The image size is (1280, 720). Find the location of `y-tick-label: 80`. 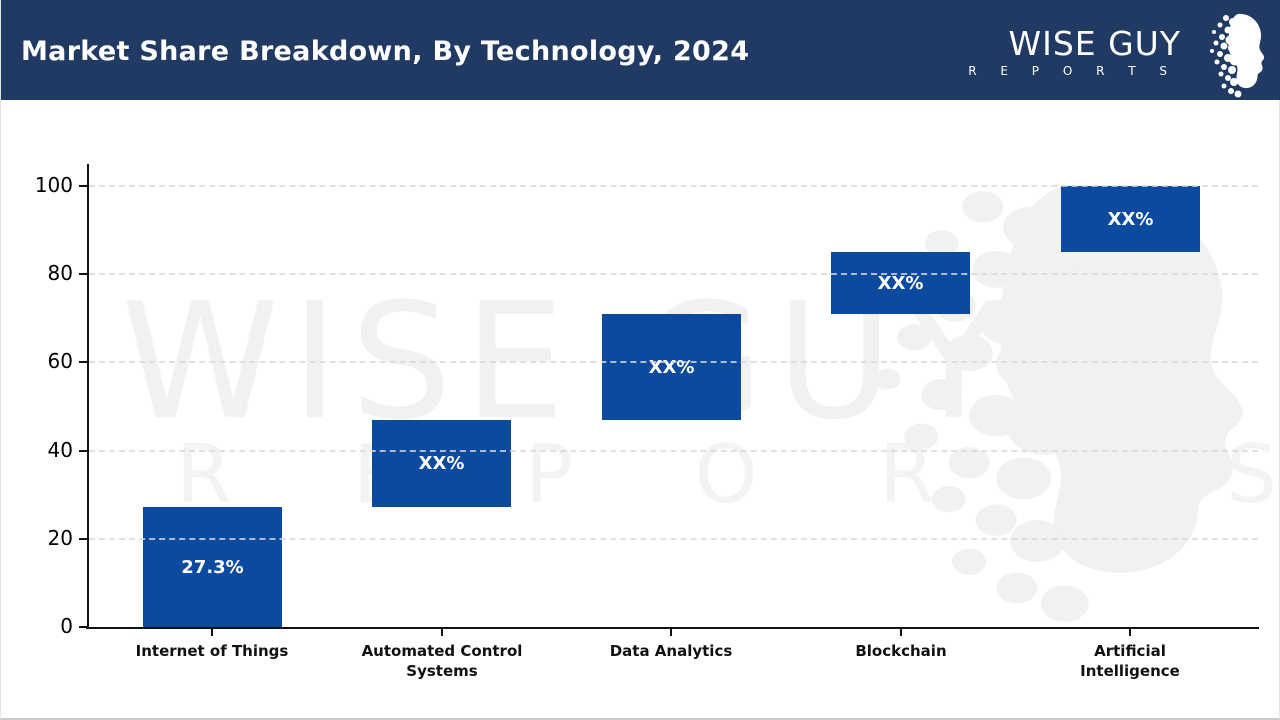

y-tick-label: 80 is located at coordinates (60, 273).